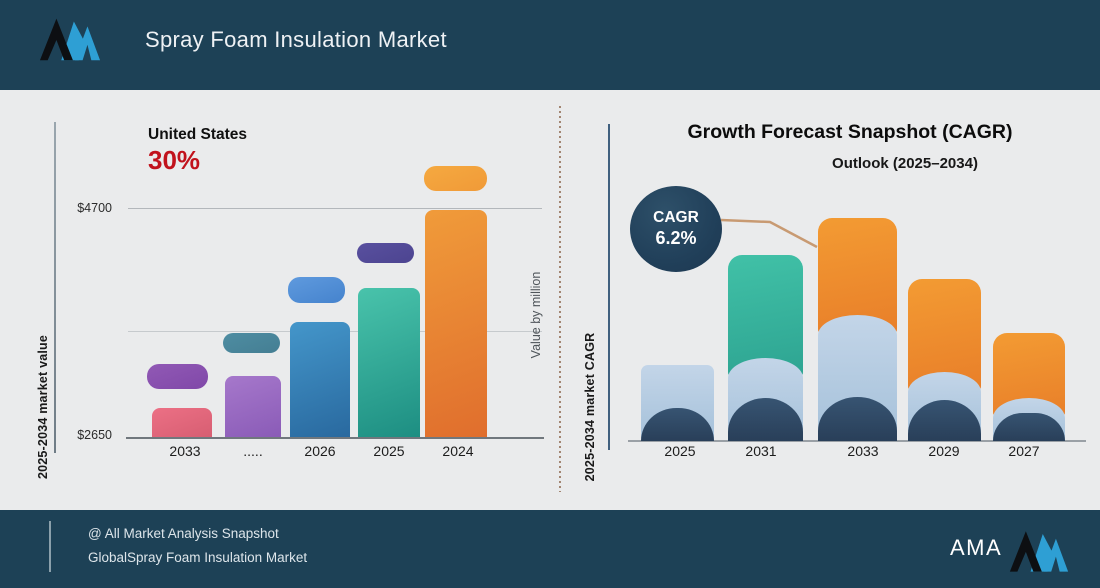 The image size is (1100, 588). I want to click on right-tick-label: 2027, so click(1024, 451).